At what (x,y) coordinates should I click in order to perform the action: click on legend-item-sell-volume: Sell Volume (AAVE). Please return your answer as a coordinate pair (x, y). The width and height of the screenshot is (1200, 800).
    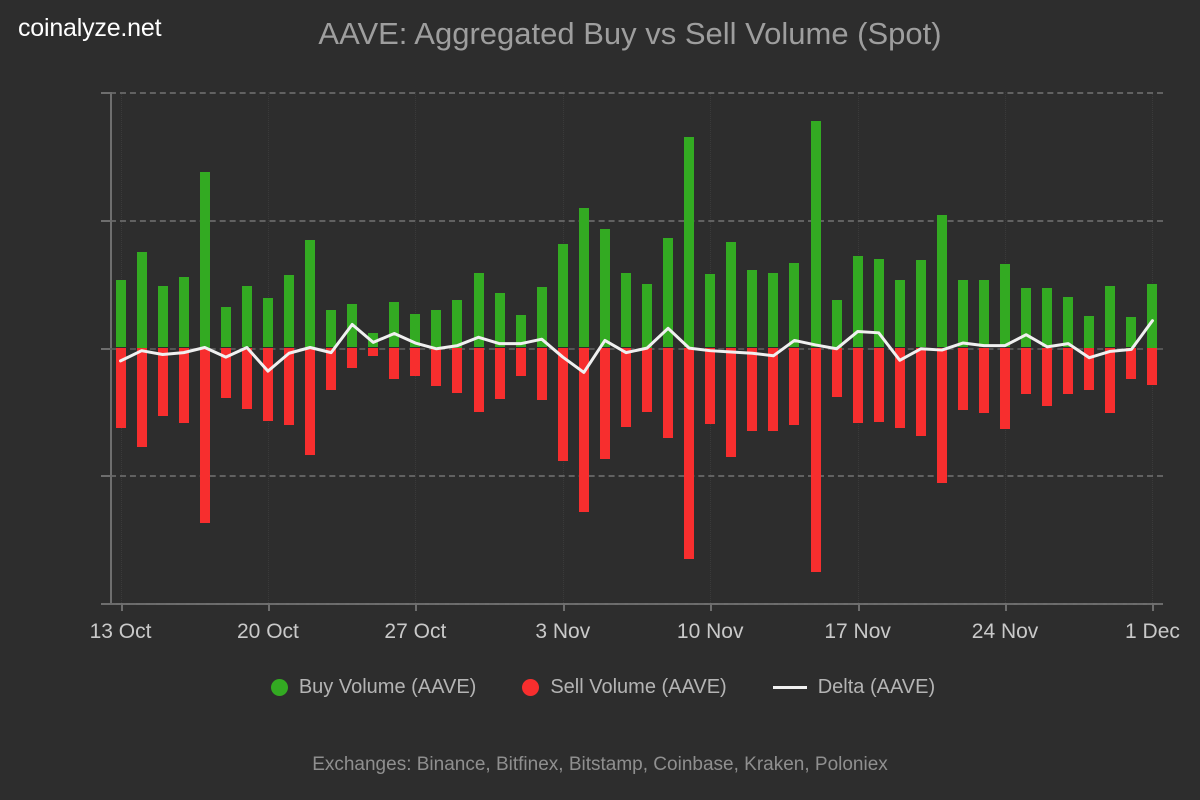
    Looking at the image, I should click on (624, 687).